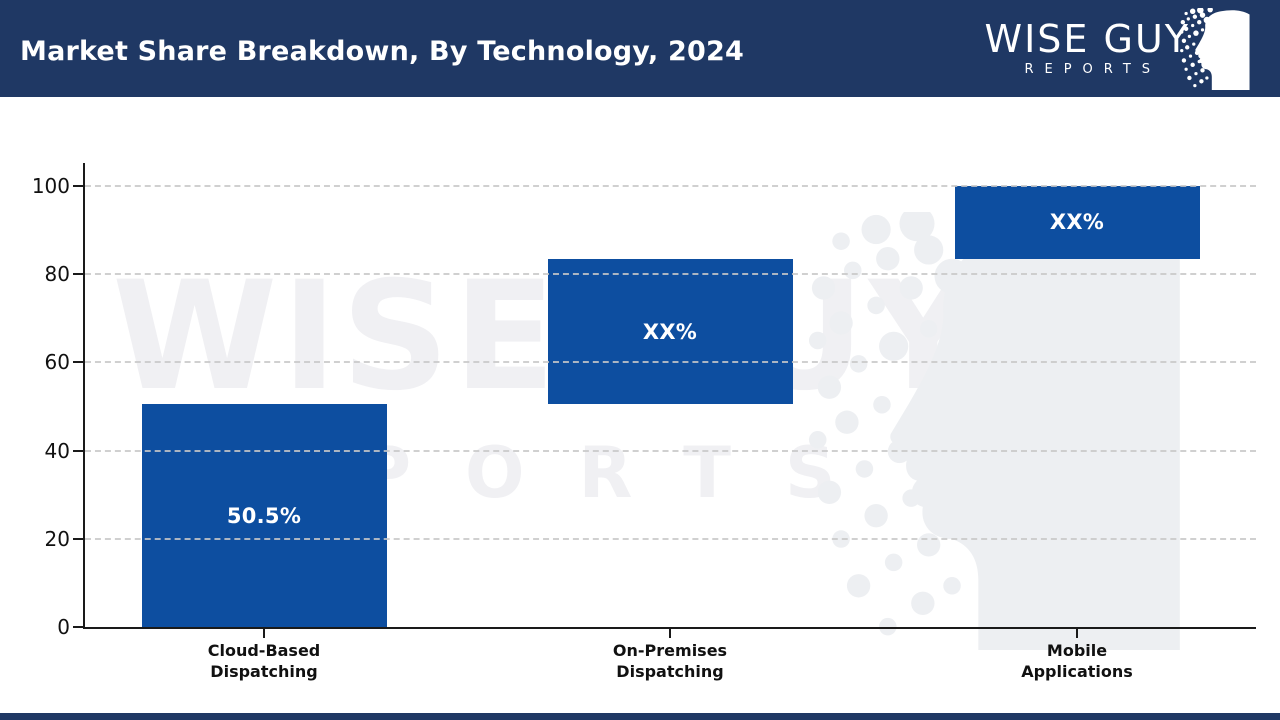 The width and height of the screenshot is (1280, 720). I want to click on logo-wiseguy-text: WISE GUY, so click(1087, 39).